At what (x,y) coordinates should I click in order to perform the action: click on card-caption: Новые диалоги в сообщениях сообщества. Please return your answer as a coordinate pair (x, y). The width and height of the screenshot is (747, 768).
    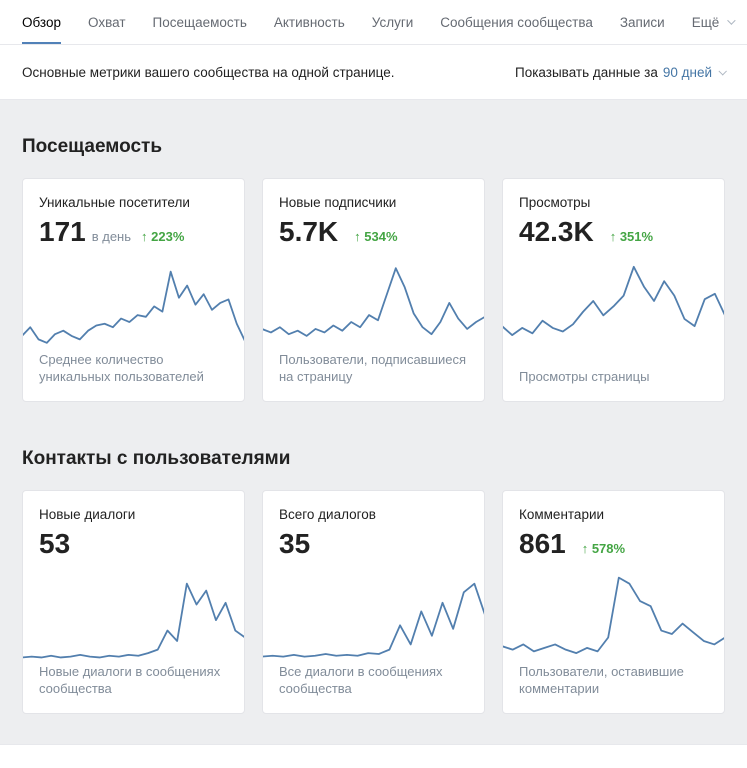
    Looking at the image, I should click on (130, 679).